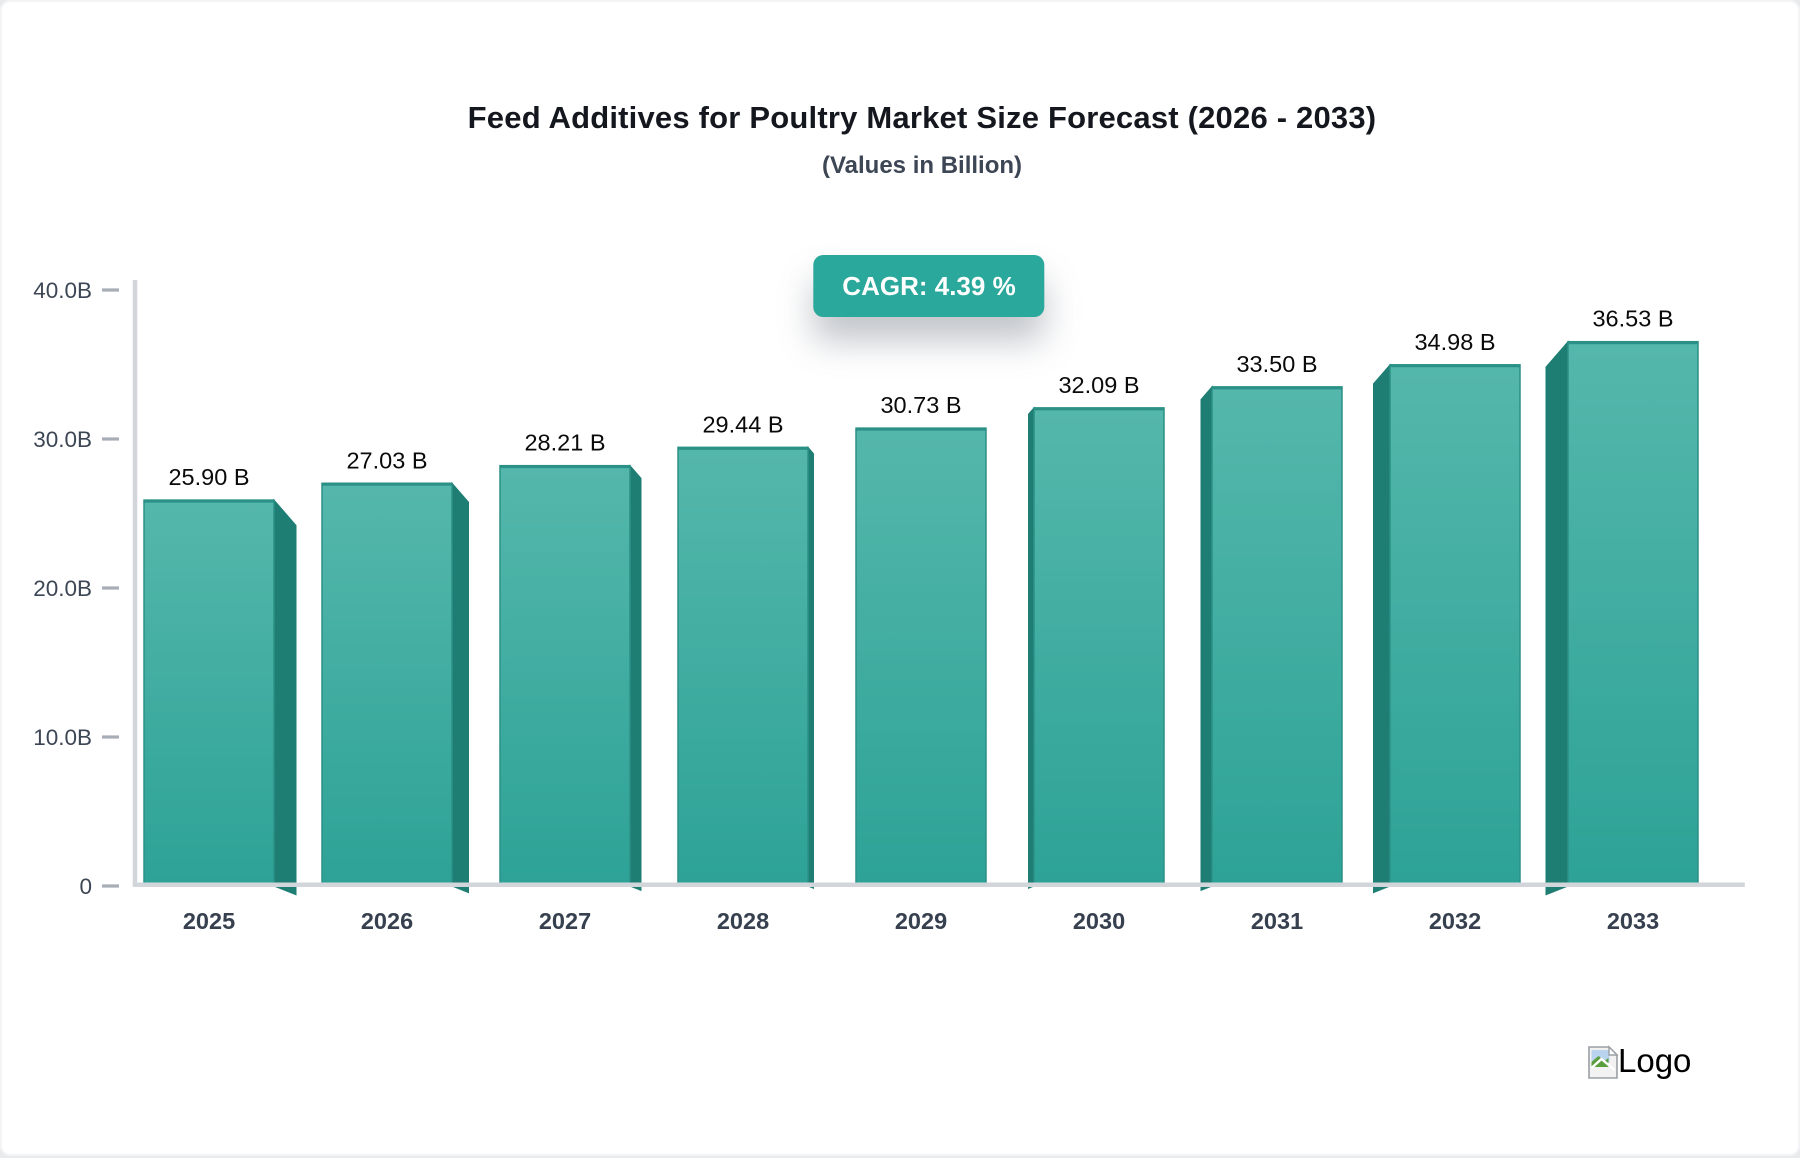 Image resolution: width=1800 pixels, height=1158 pixels. Describe the element at coordinates (209, 693) in the screenshot. I see `bar-2025` at that location.